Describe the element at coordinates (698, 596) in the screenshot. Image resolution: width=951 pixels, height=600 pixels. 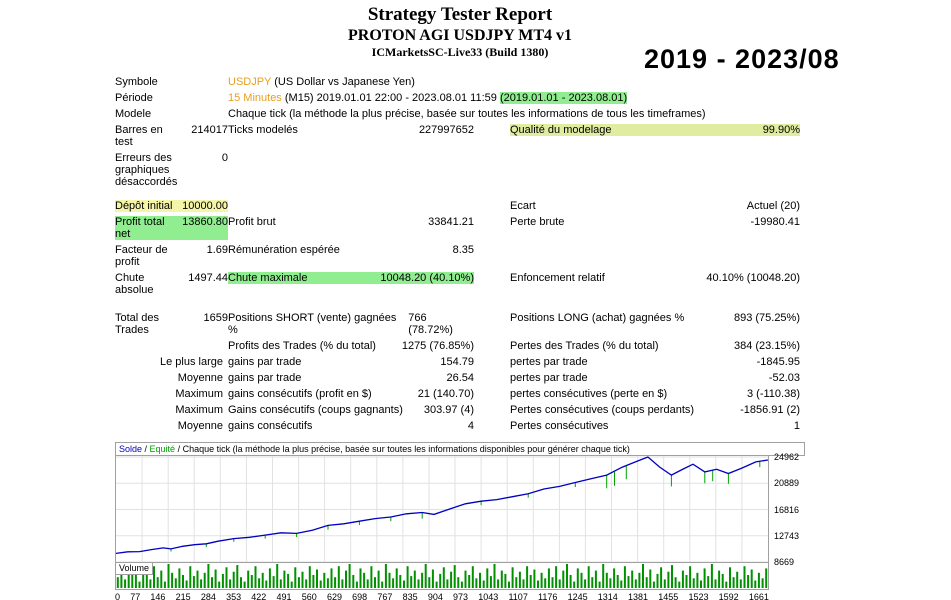
I see `x-axis-label: 1523` at that location.